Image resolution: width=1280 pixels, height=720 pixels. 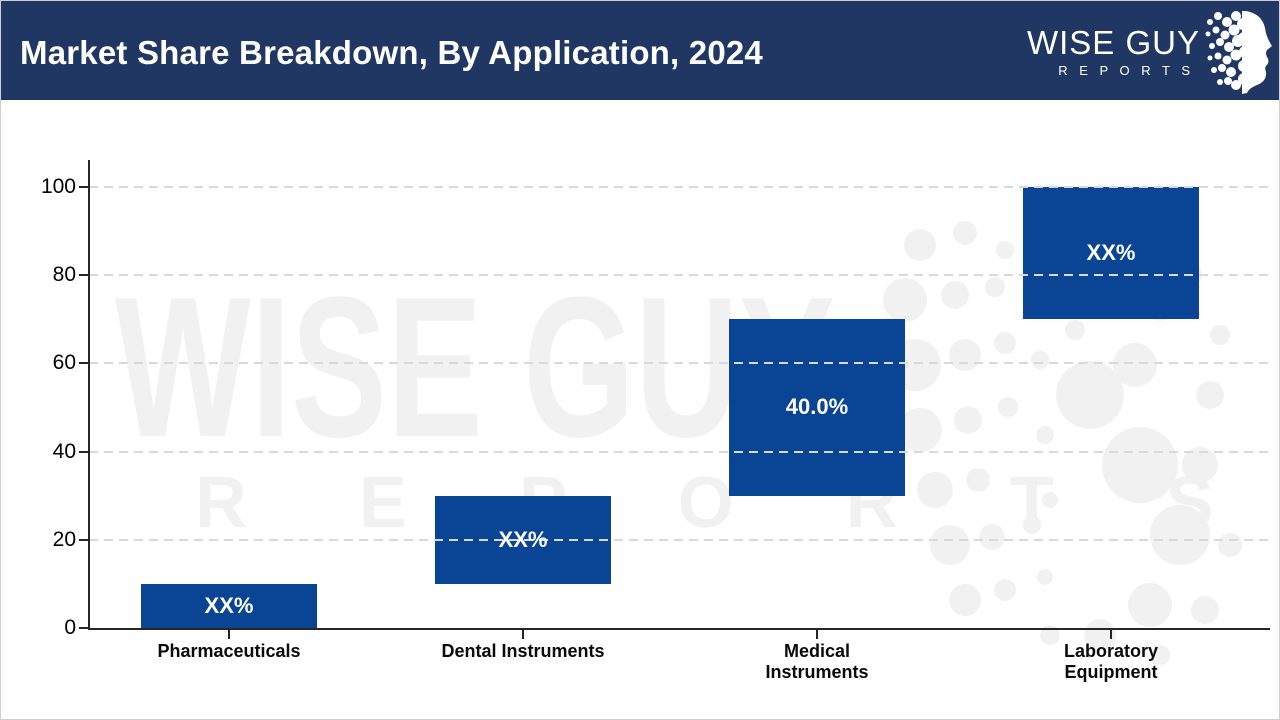 I want to click on bar-medical-instruments, so click(x=817, y=407).